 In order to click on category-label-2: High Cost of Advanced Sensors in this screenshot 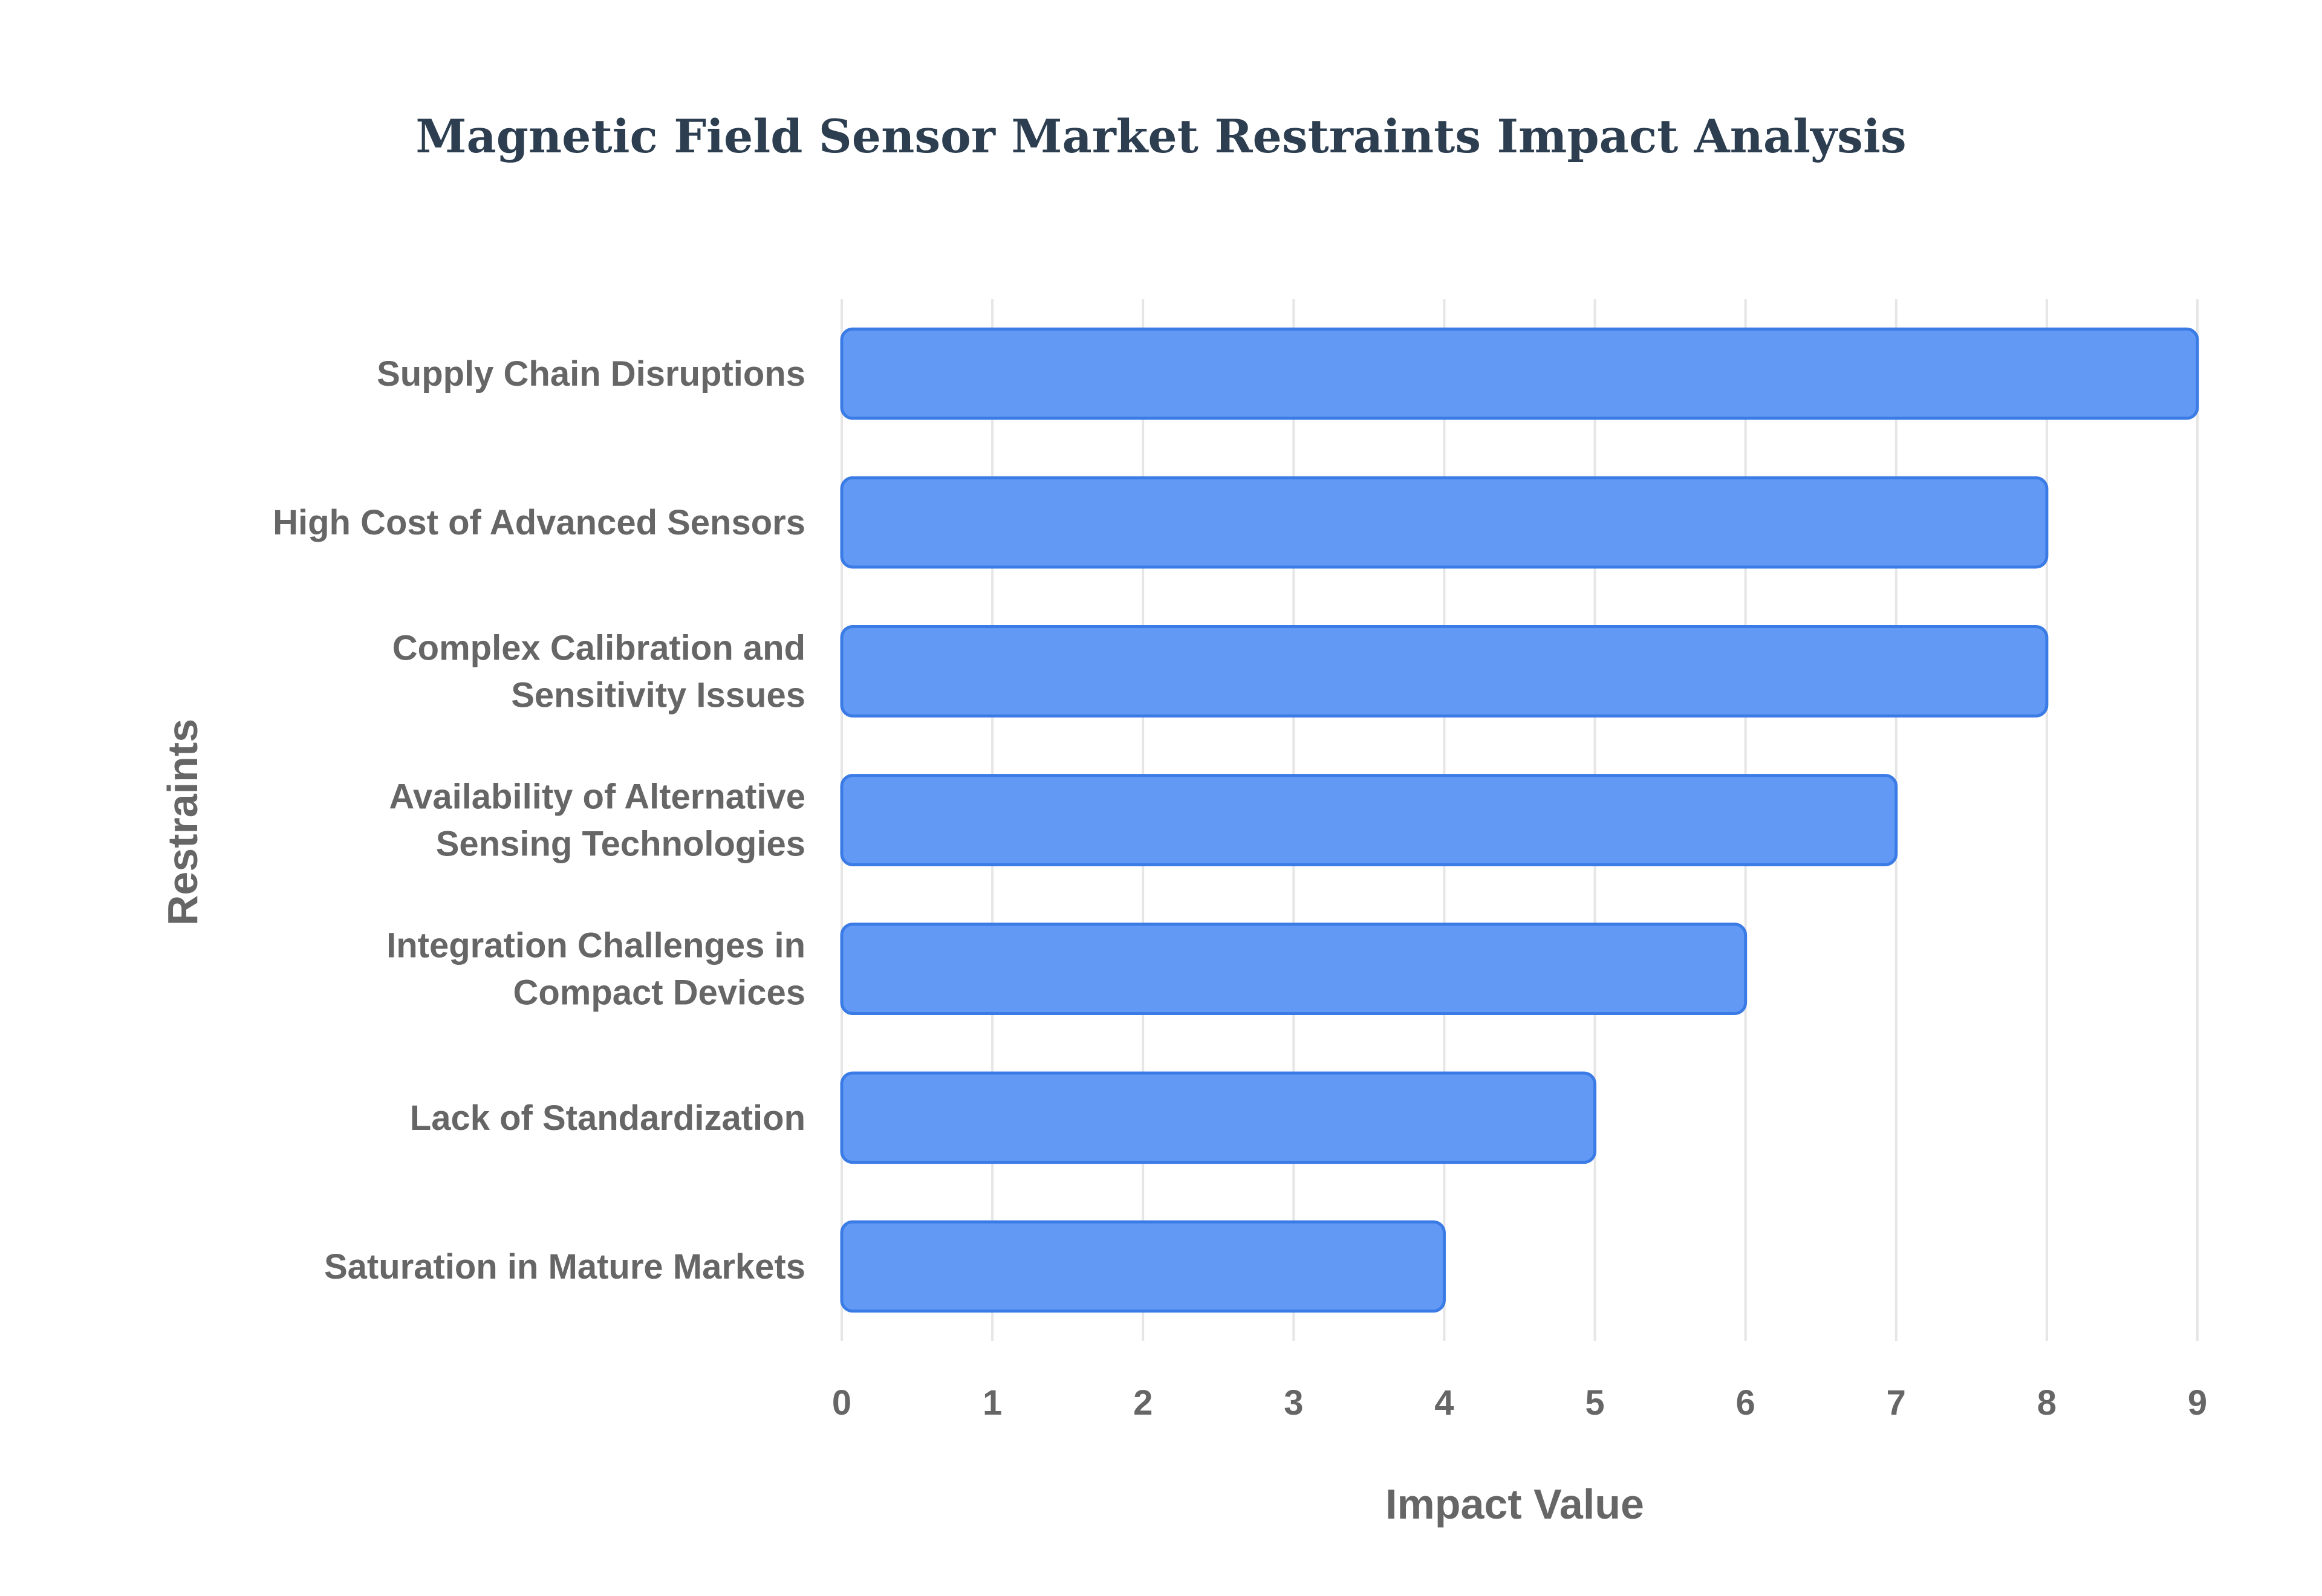, I will do `click(539, 522)`.